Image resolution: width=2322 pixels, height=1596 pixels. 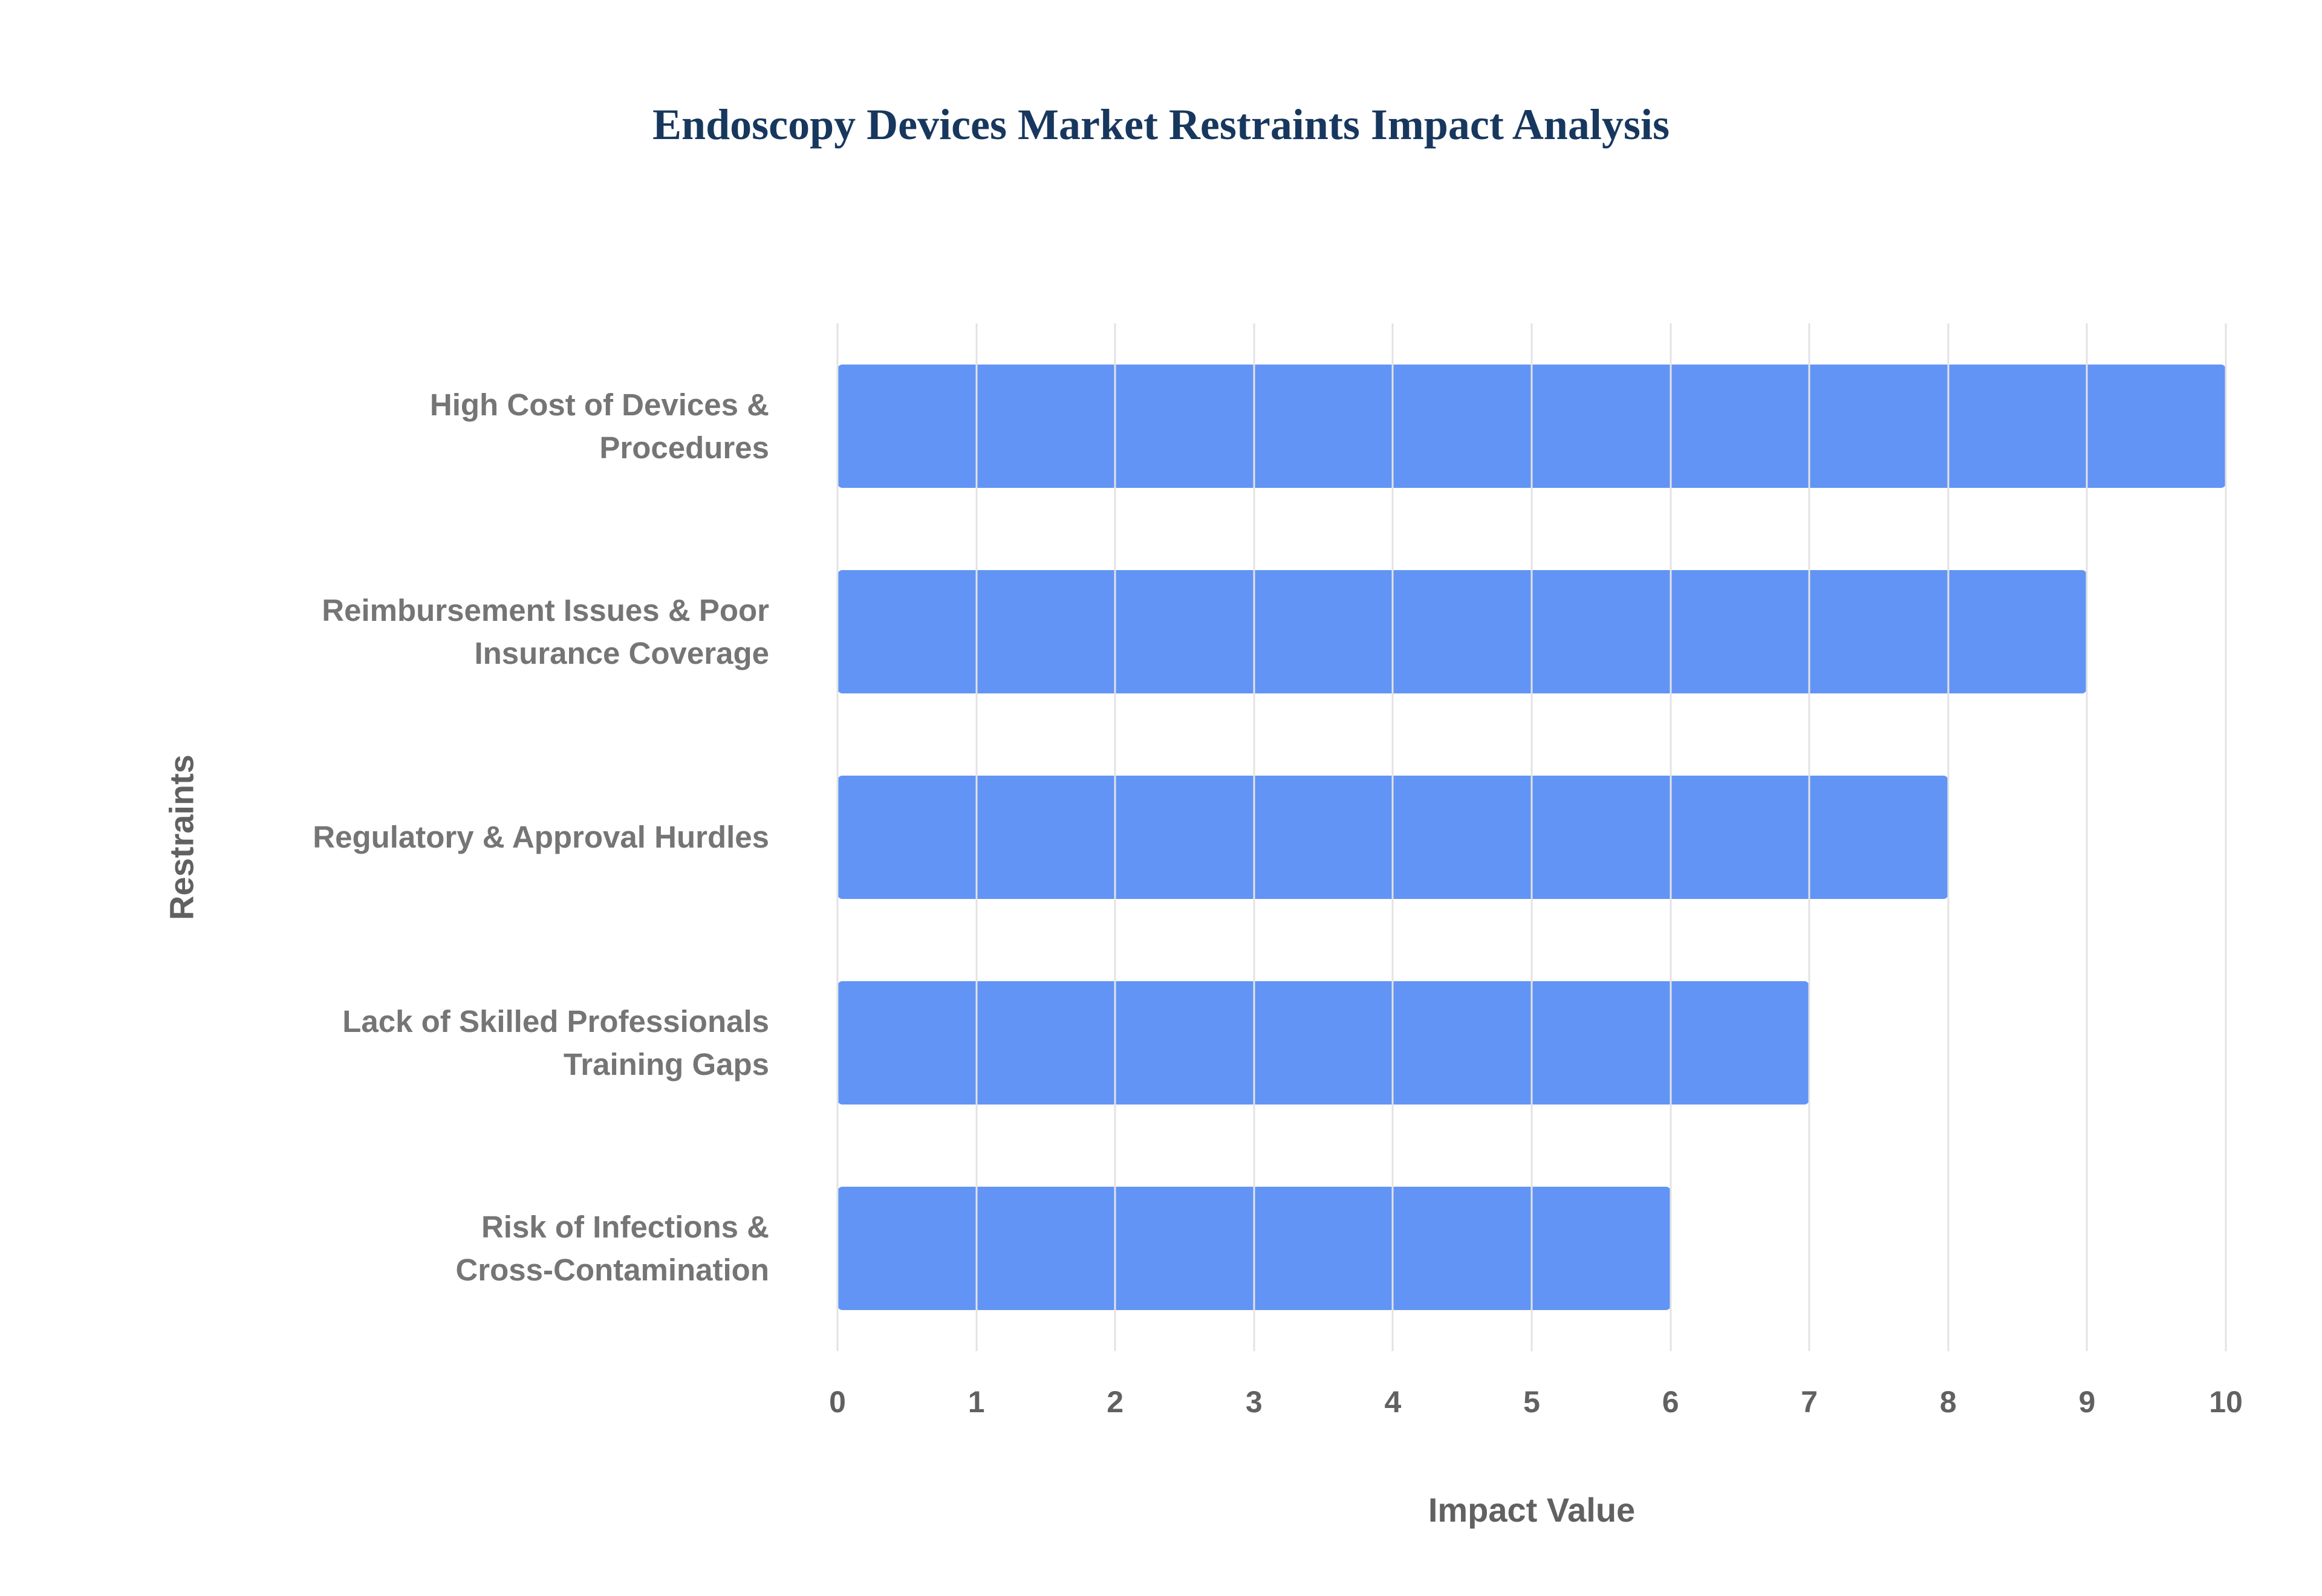 What do you see at coordinates (1532, 1510) in the screenshot?
I see `x-axis-title: Impact Value` at bounding box center [1532, 1510].